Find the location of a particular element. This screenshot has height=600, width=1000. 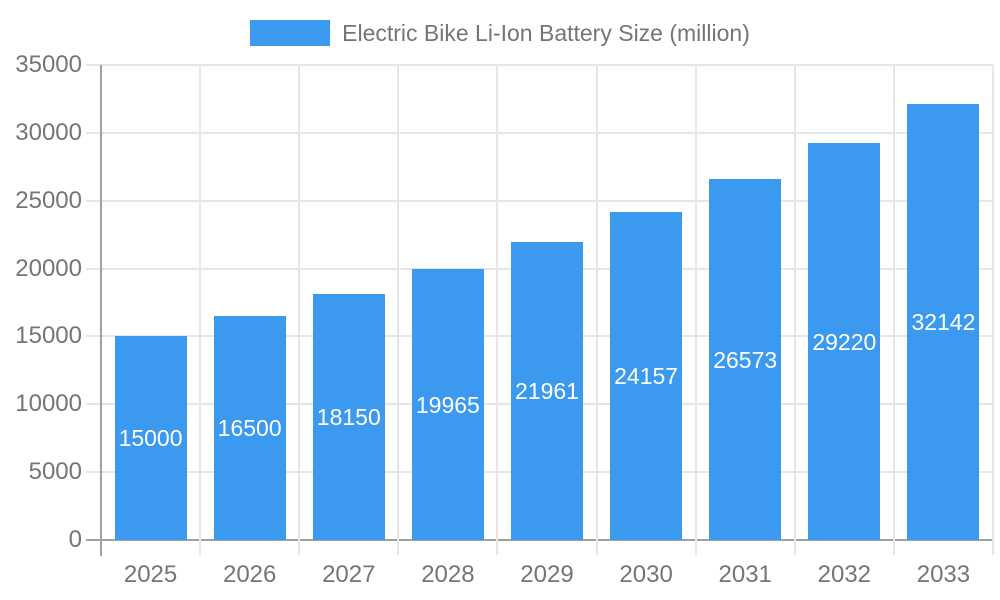

x-axis-tick-label: 2033 is located at coordinates (943, 574).